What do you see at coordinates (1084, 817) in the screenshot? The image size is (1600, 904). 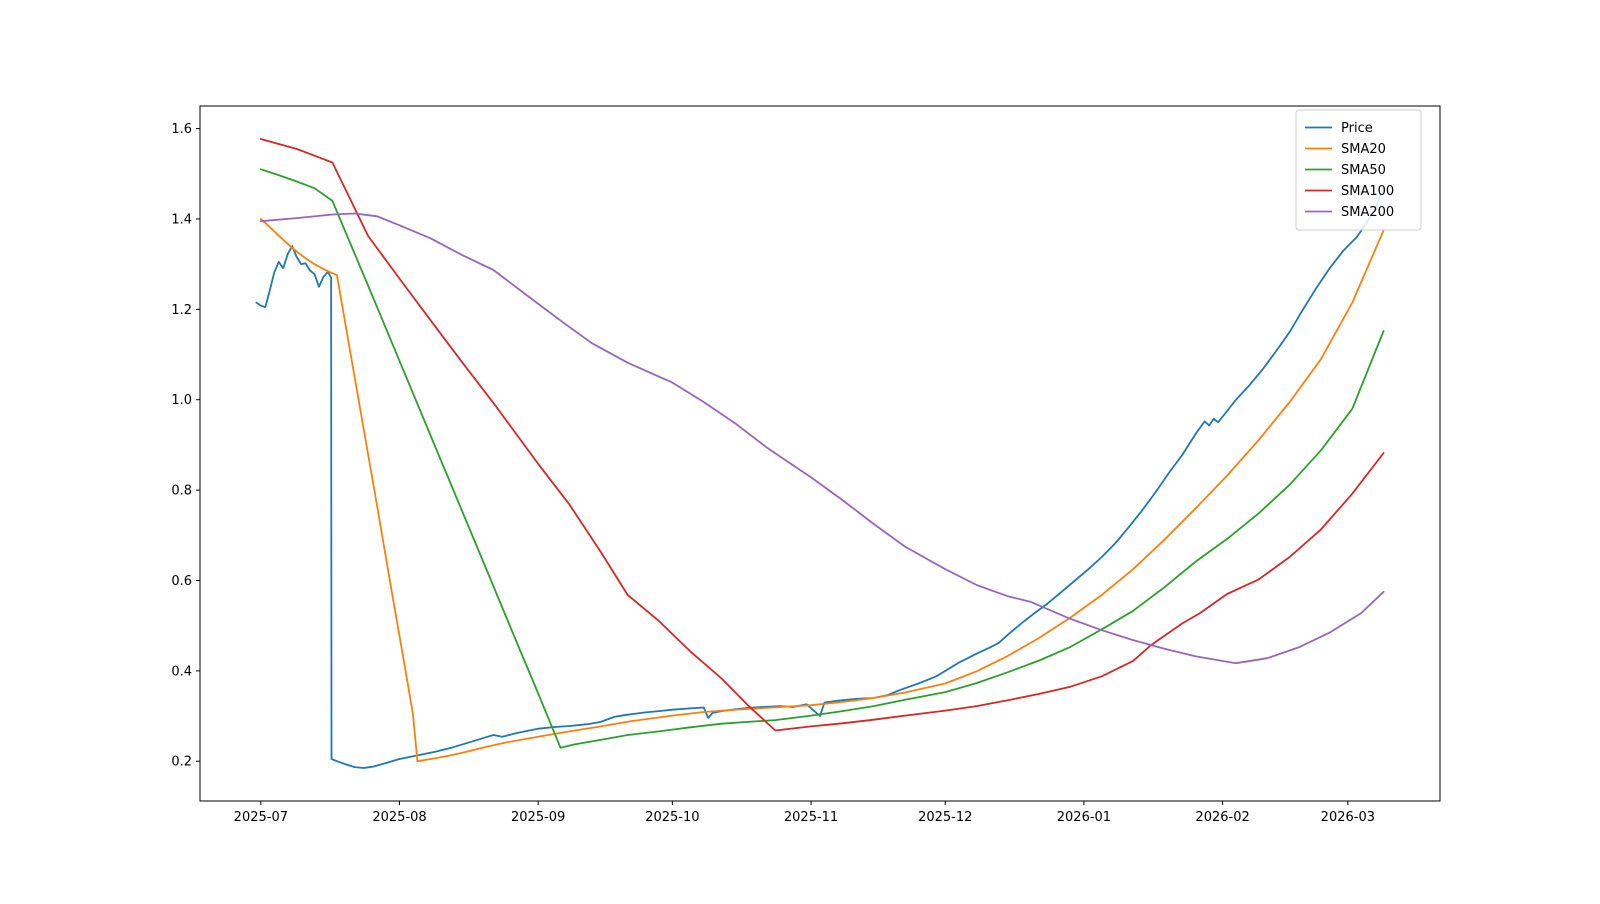 I see `x-tick-label: 2026-01` at bounding box center [1084, 817].